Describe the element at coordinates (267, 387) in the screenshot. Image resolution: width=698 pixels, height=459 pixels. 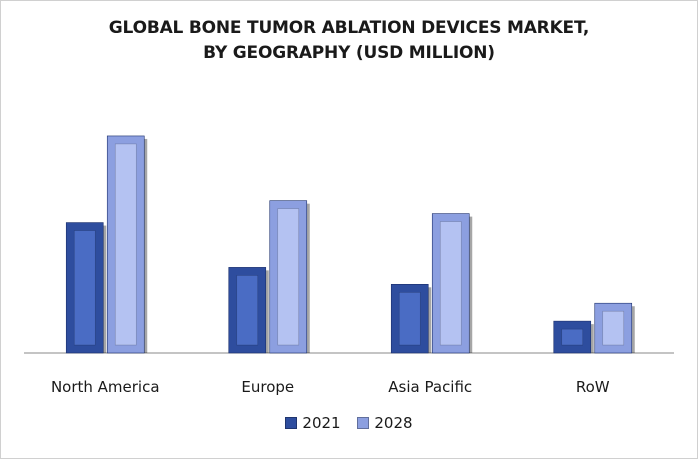
I see `x-tick-label-europe: Europe` at that location.